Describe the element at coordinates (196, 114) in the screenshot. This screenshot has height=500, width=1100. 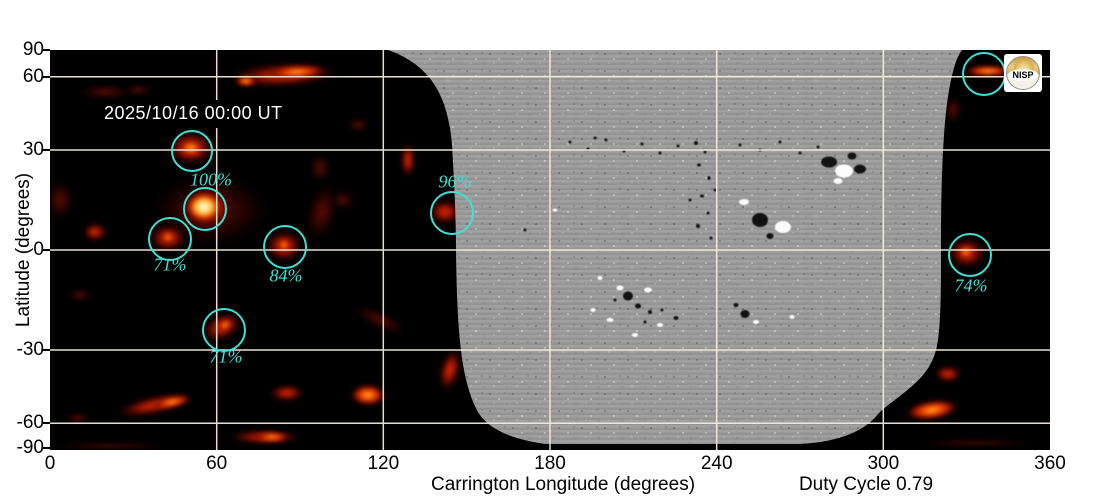
I see `timestamp-label: 2025/10/16 00:00 UT` at that location.